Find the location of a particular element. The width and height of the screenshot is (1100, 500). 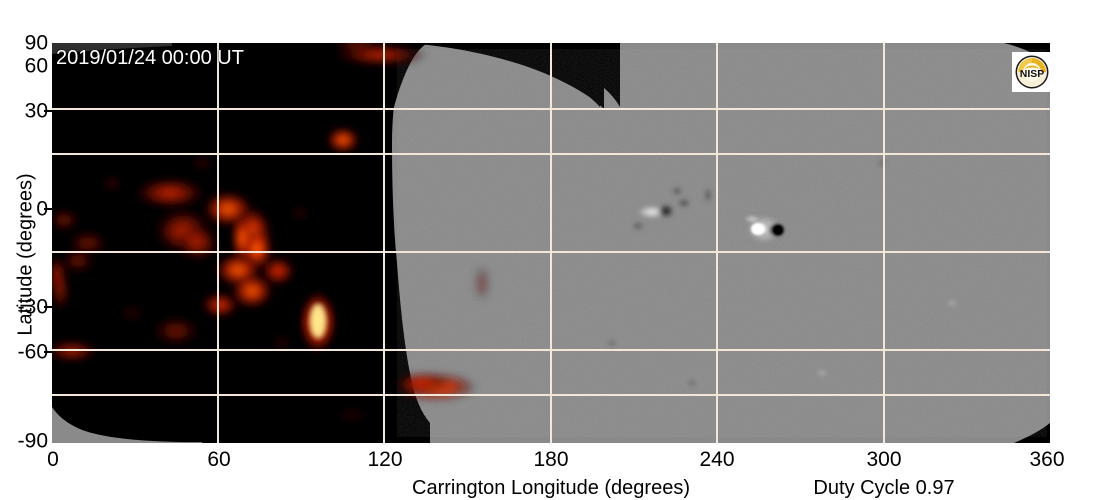

ytick-mark-m30 is located at coordinates (48, 307).